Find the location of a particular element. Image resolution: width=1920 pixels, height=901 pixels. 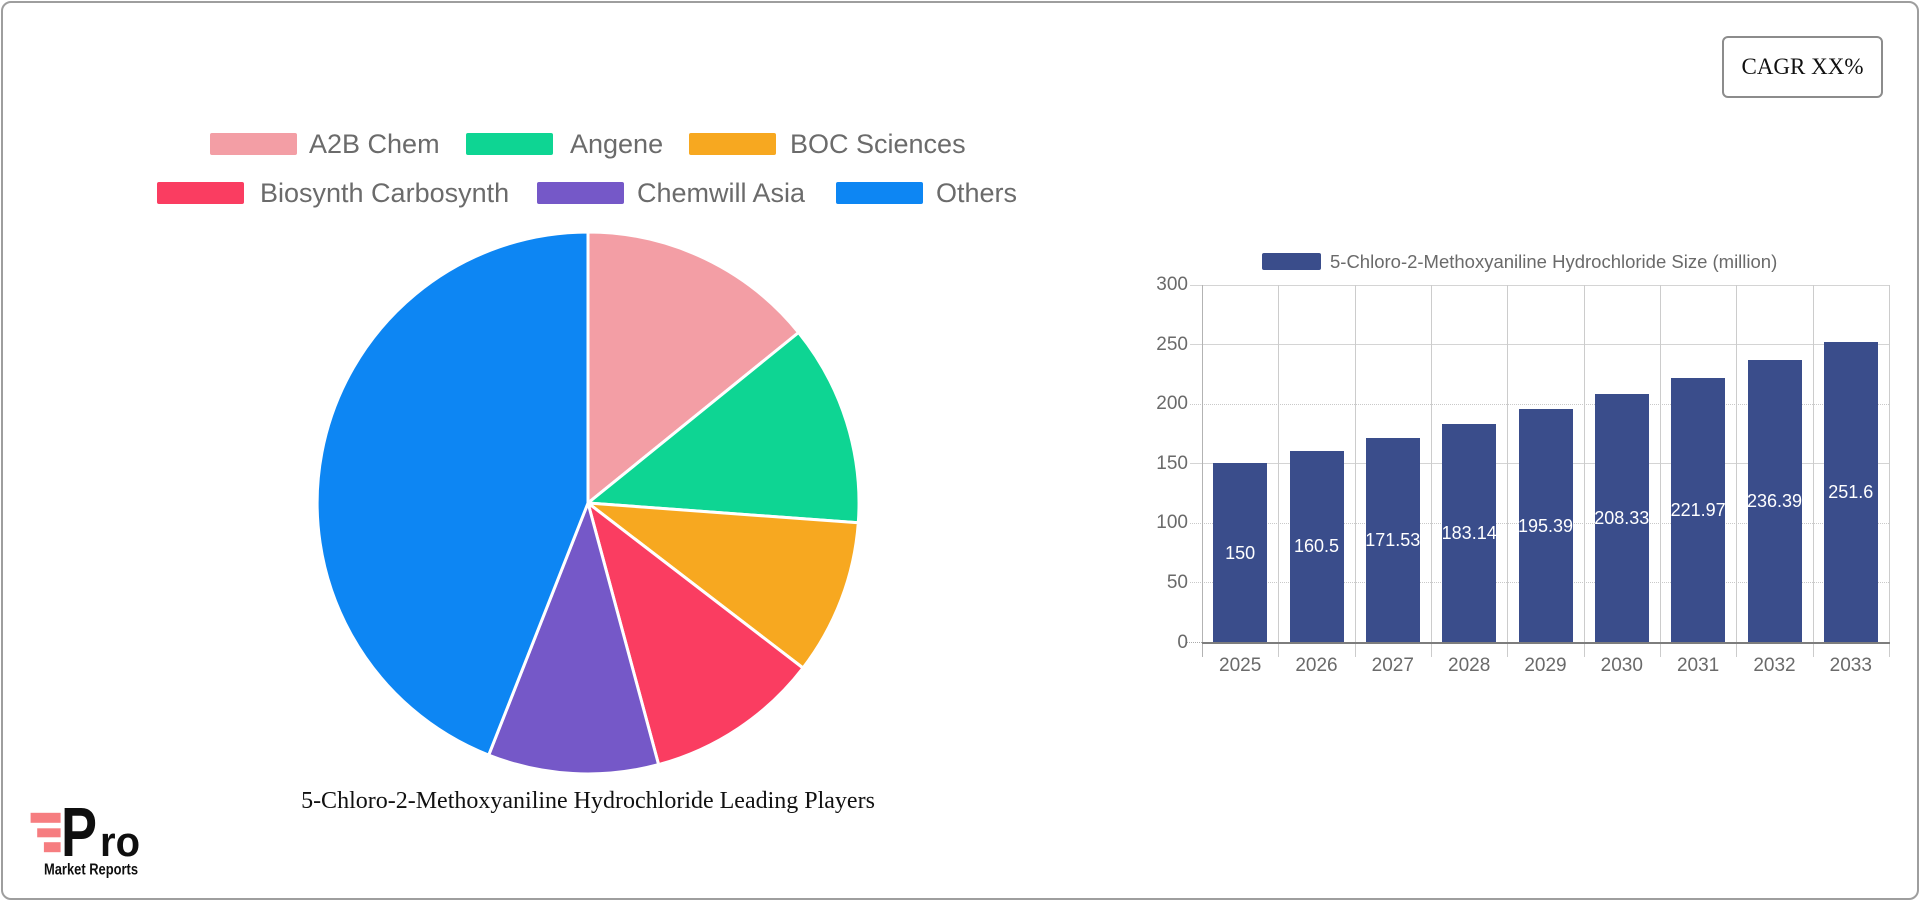

svg-text: P is located at coordinates (79, 832).